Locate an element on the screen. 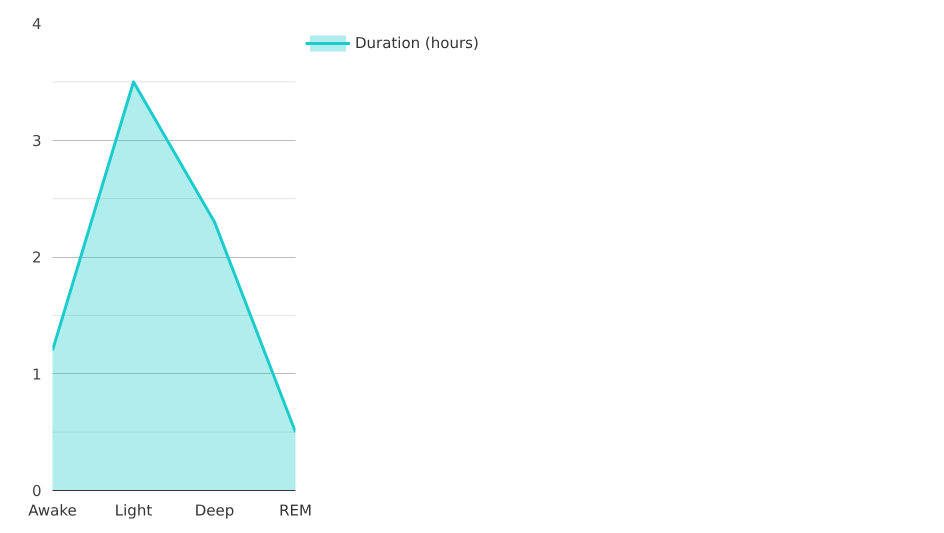  legend-label: Duration (hours) is located at coordinates (417, 43).